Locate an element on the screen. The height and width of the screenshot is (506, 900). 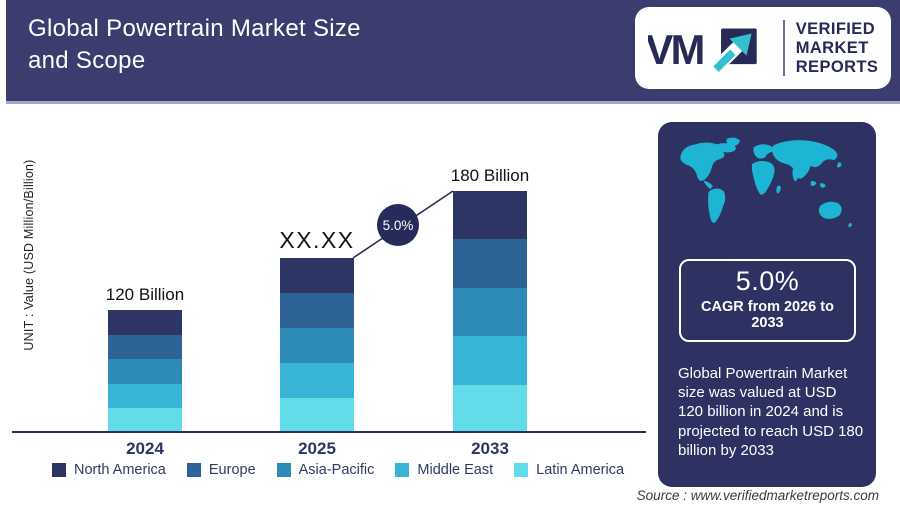
legend-item-latin-america: Latin America is located at coordinates (569, 470).